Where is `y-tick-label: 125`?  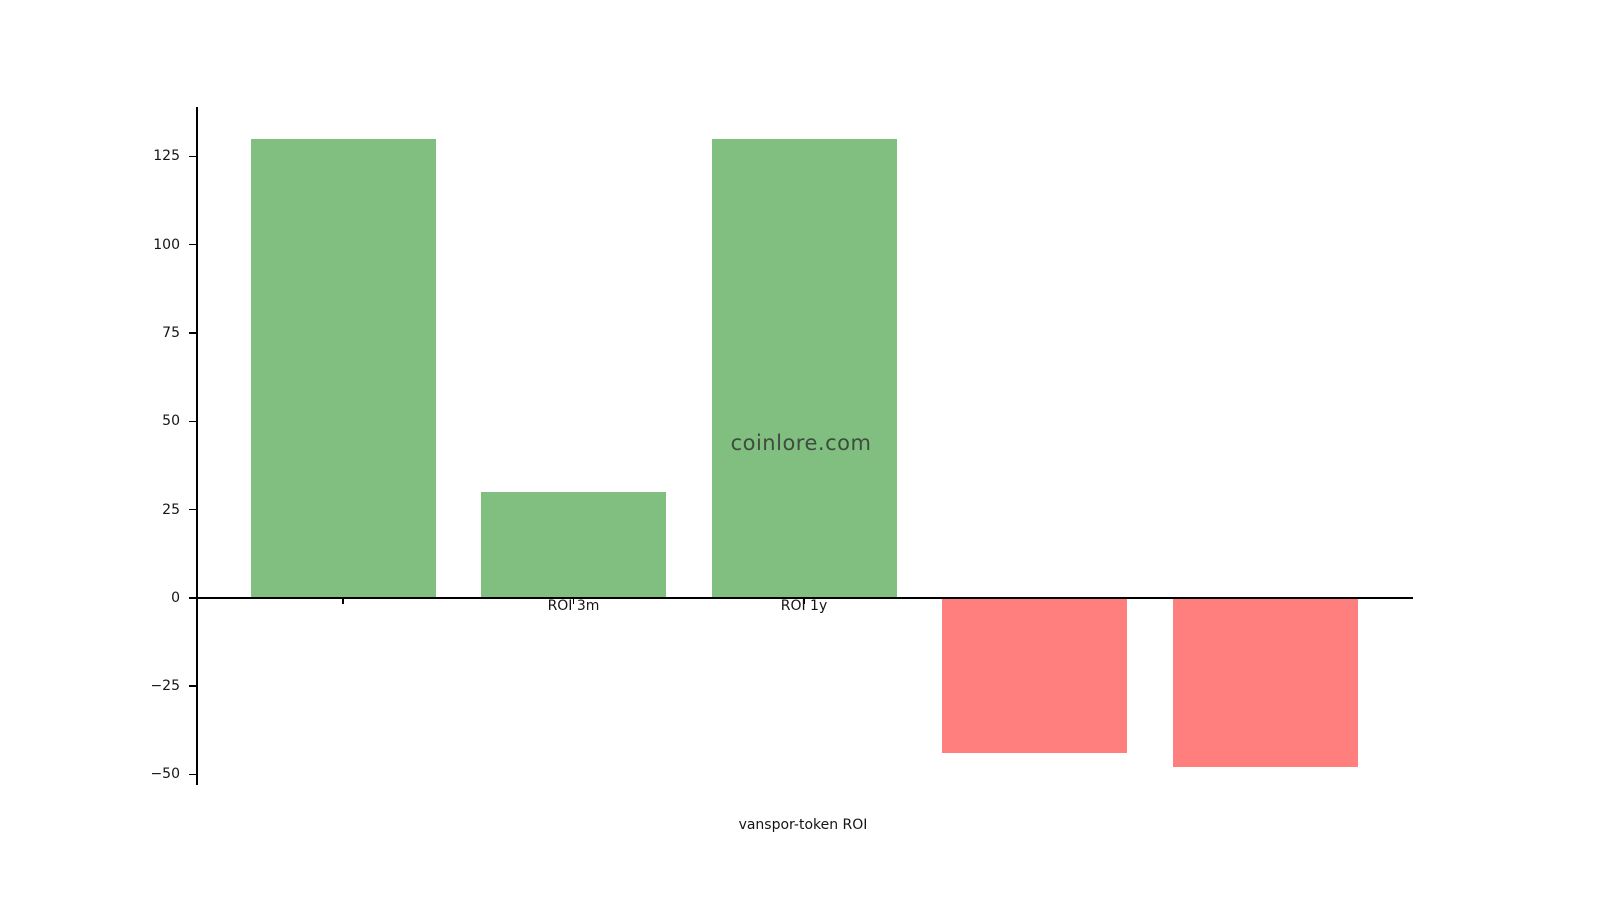 y-tick-label: 125 is located at coordinates (166, 156).